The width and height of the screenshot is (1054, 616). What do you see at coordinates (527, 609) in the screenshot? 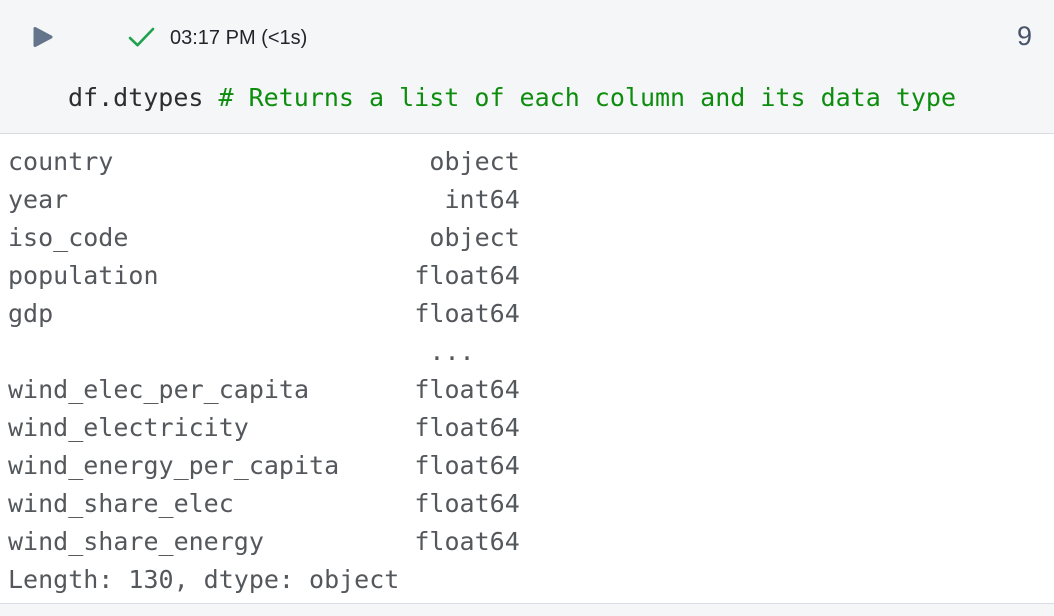
I see `next-cell-edge` at bounding box center [527, 609].